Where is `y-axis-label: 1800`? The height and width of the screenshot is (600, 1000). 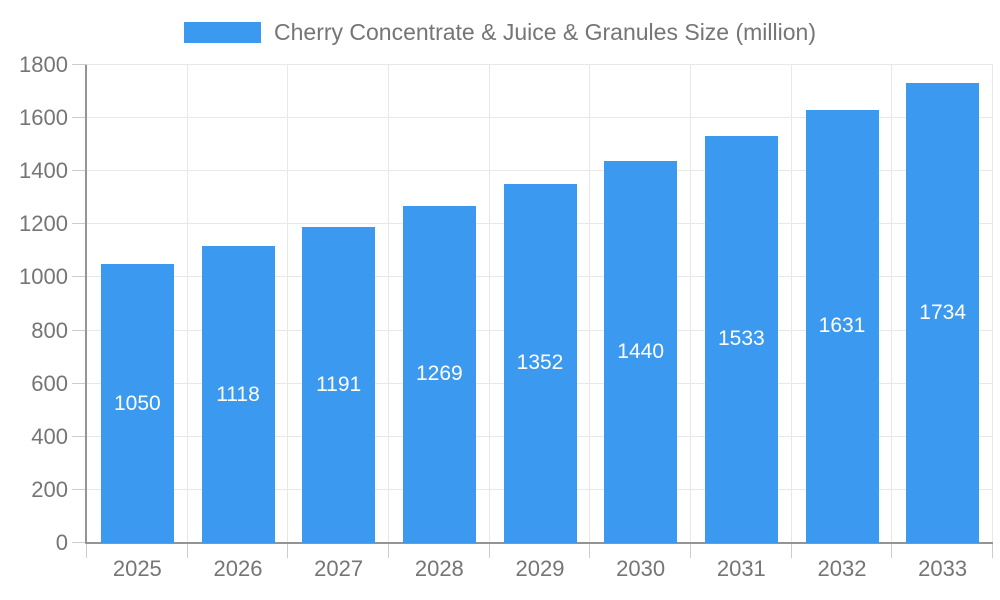 y-axis-label: 1800 is located at coordinates (43, 64).